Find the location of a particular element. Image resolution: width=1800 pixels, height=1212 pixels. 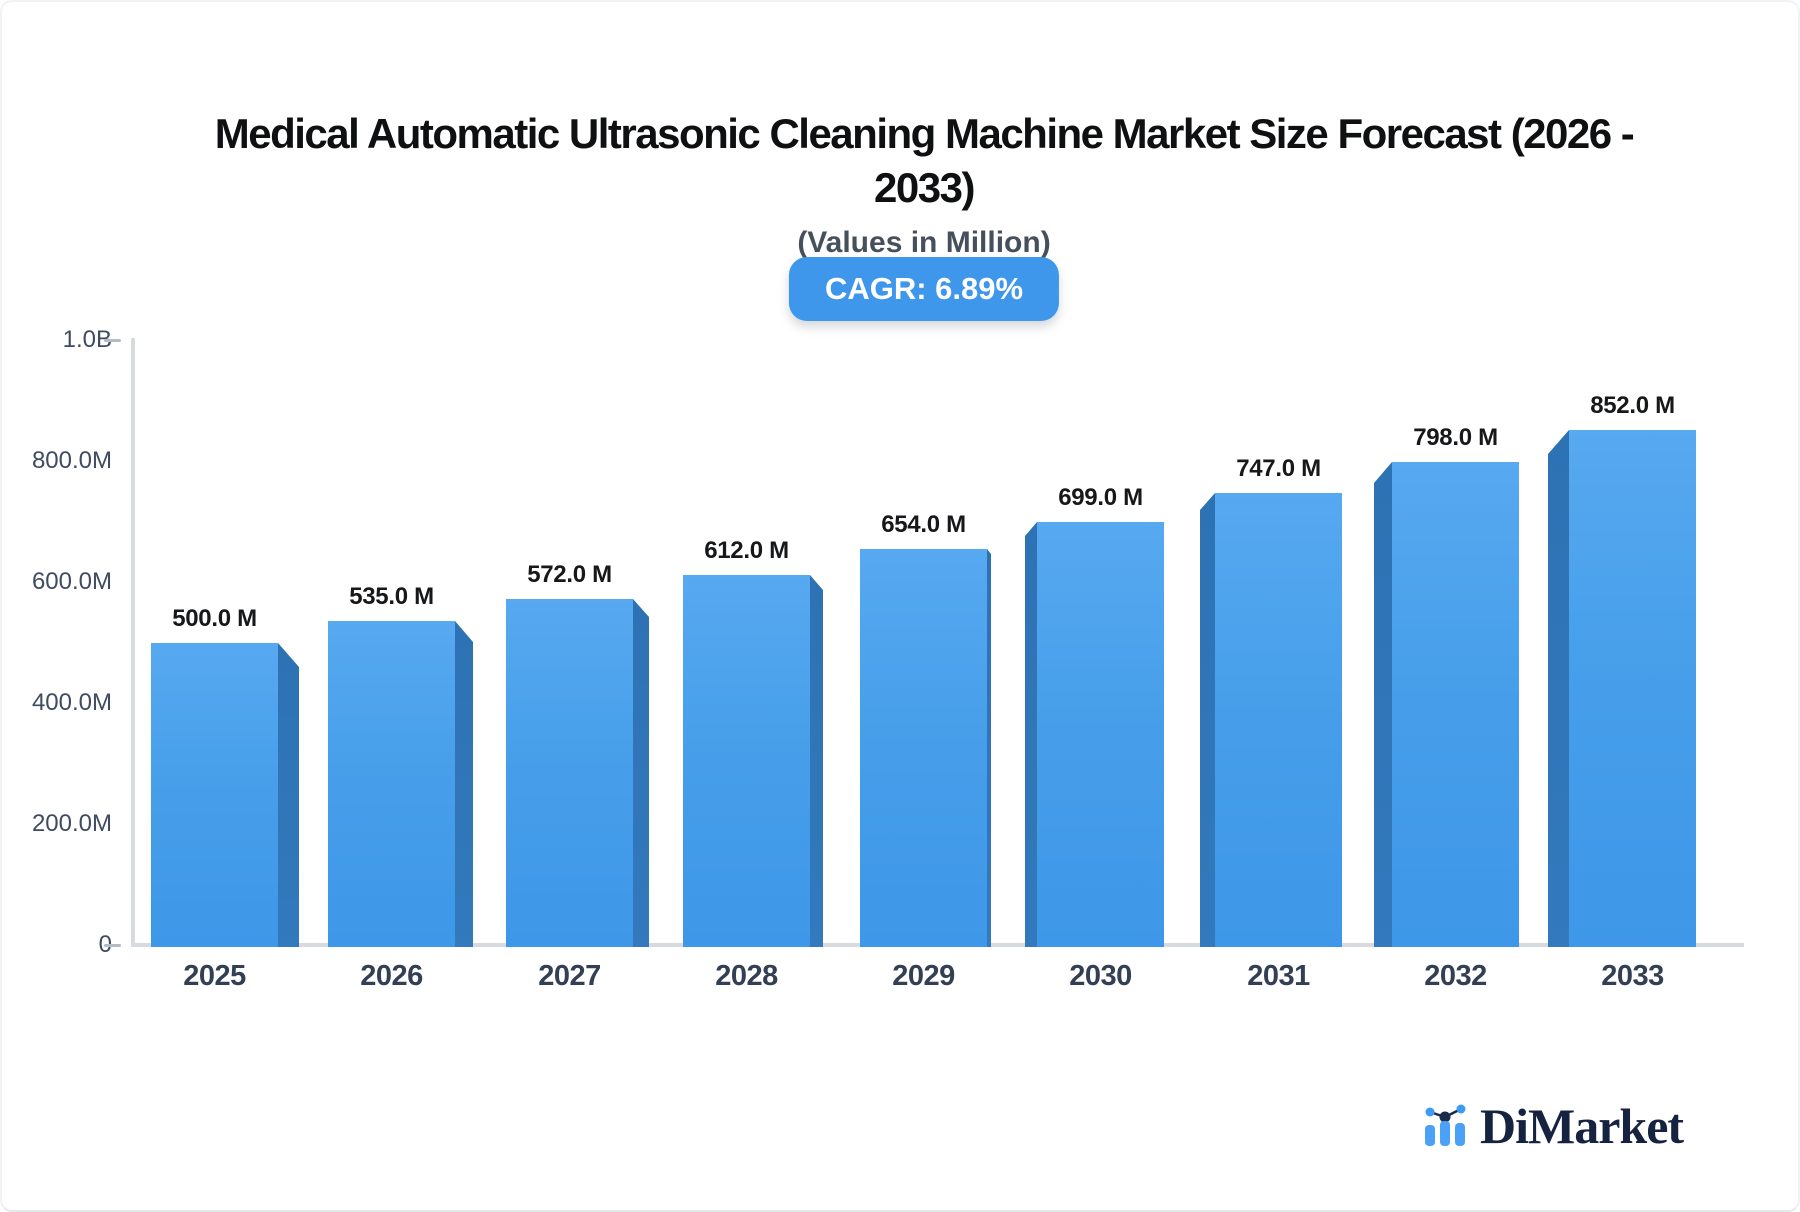

y-axis-label: 1.0B is located at coordinates (87, 339).